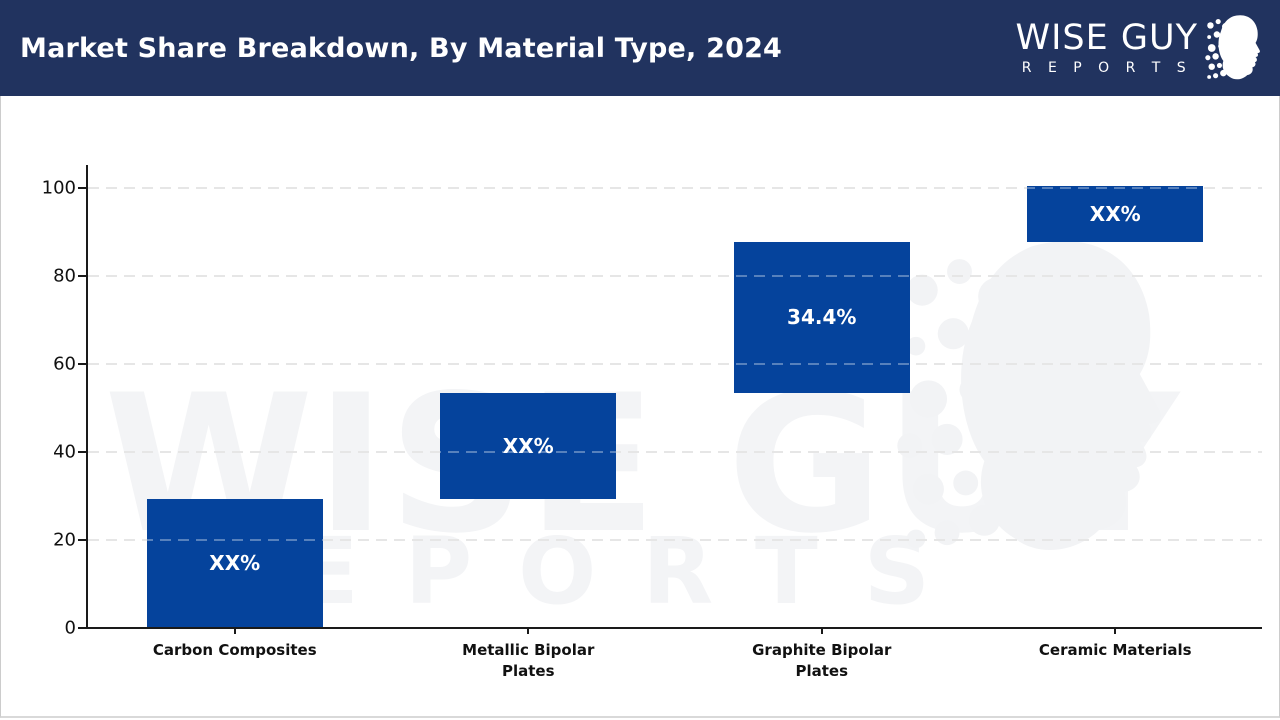 The height and width of the screenshot is (720, 1280). I want to click on x-category-label: Metallic Bipolar Plates, so click(528, 660).